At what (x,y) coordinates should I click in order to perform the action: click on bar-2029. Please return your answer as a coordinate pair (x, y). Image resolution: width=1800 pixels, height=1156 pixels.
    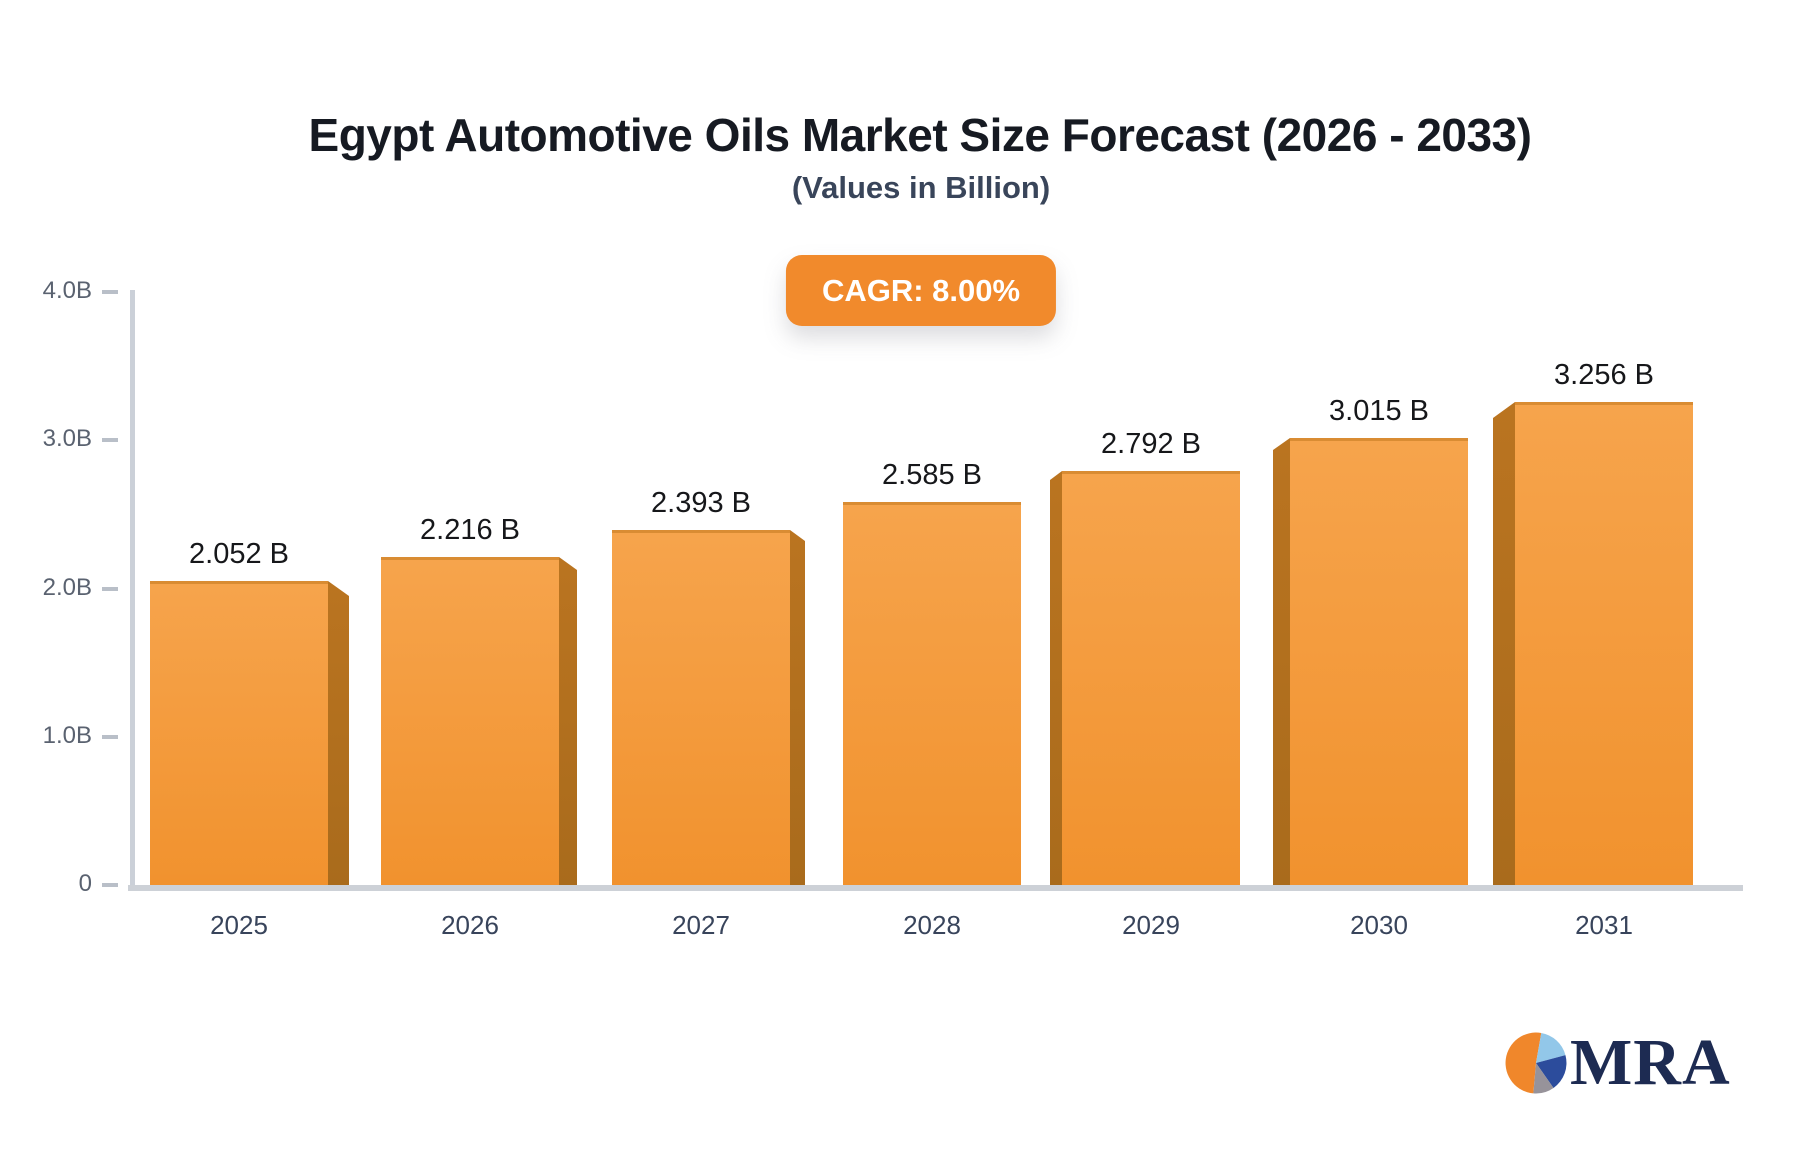
    Looking at the image, I should click on (1151, 678).